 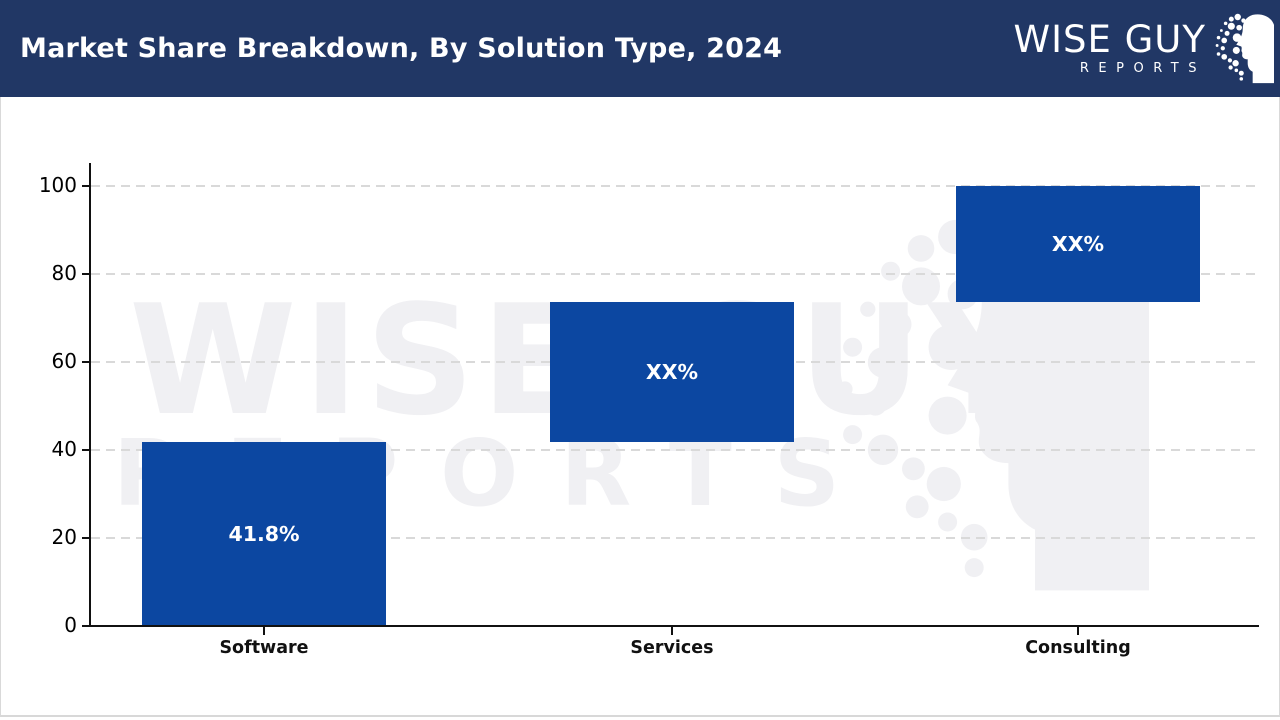 I want to click on y-tick-label: 20, so click(x=64, y=537).